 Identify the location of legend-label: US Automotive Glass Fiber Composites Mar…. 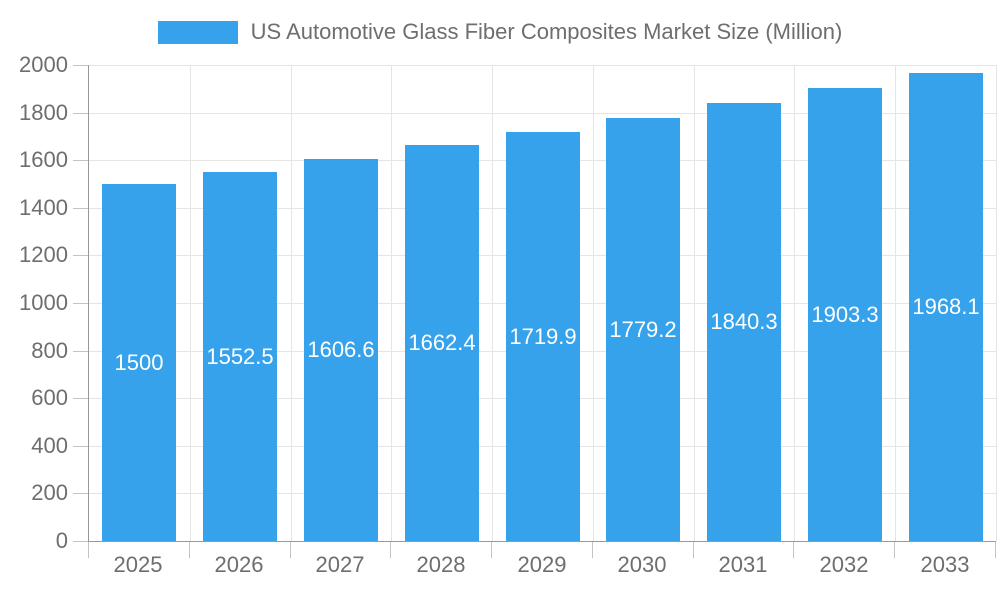
(546, 31).